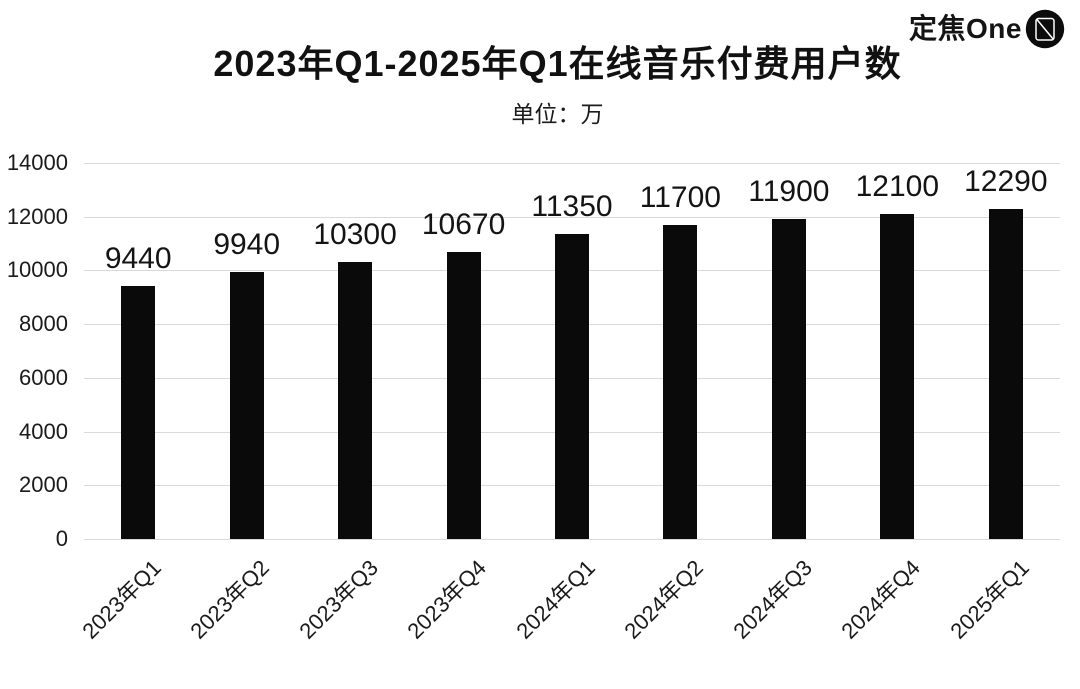 The width and height of the screenshot is (1080, 689). Describe the element at coordinates (880, 599) in the screenshot. I see `x-axis-label: 2024年Q4` at that location.